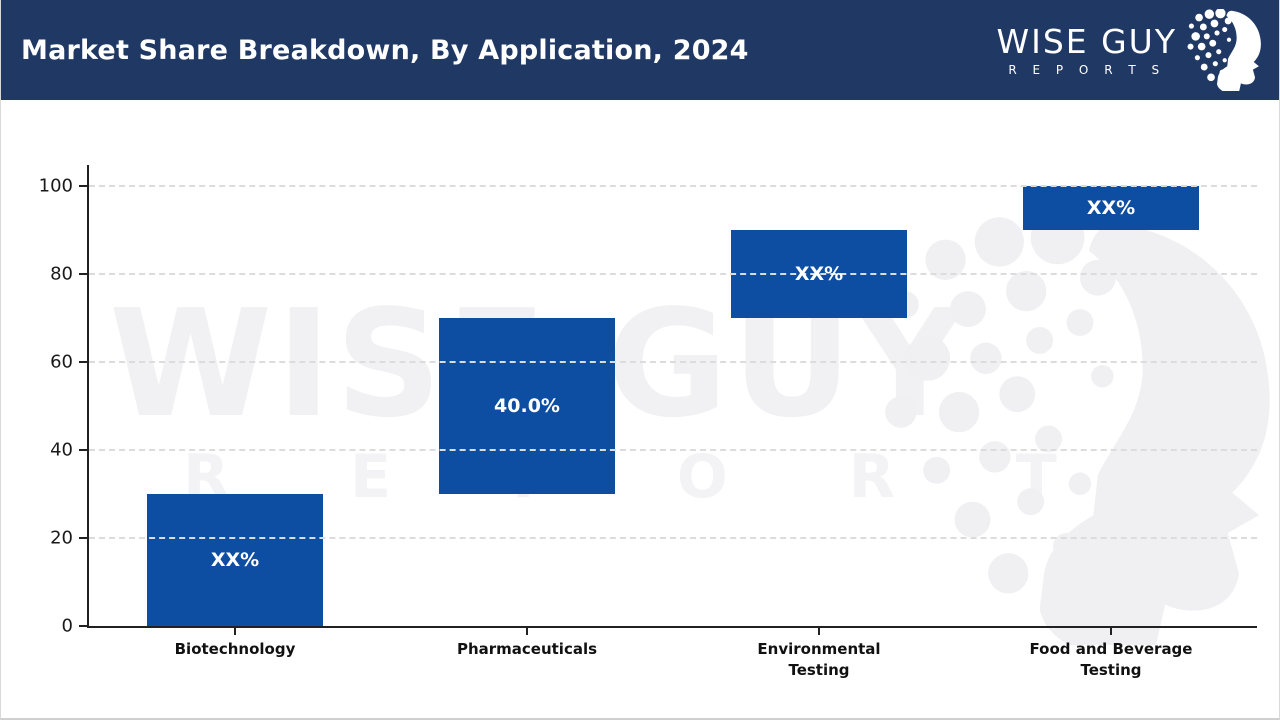  What do you see at coordinates (1224, 50) in the screenshot?
I see `wise-guy-face-icon` at bounding box center [1224, 50].